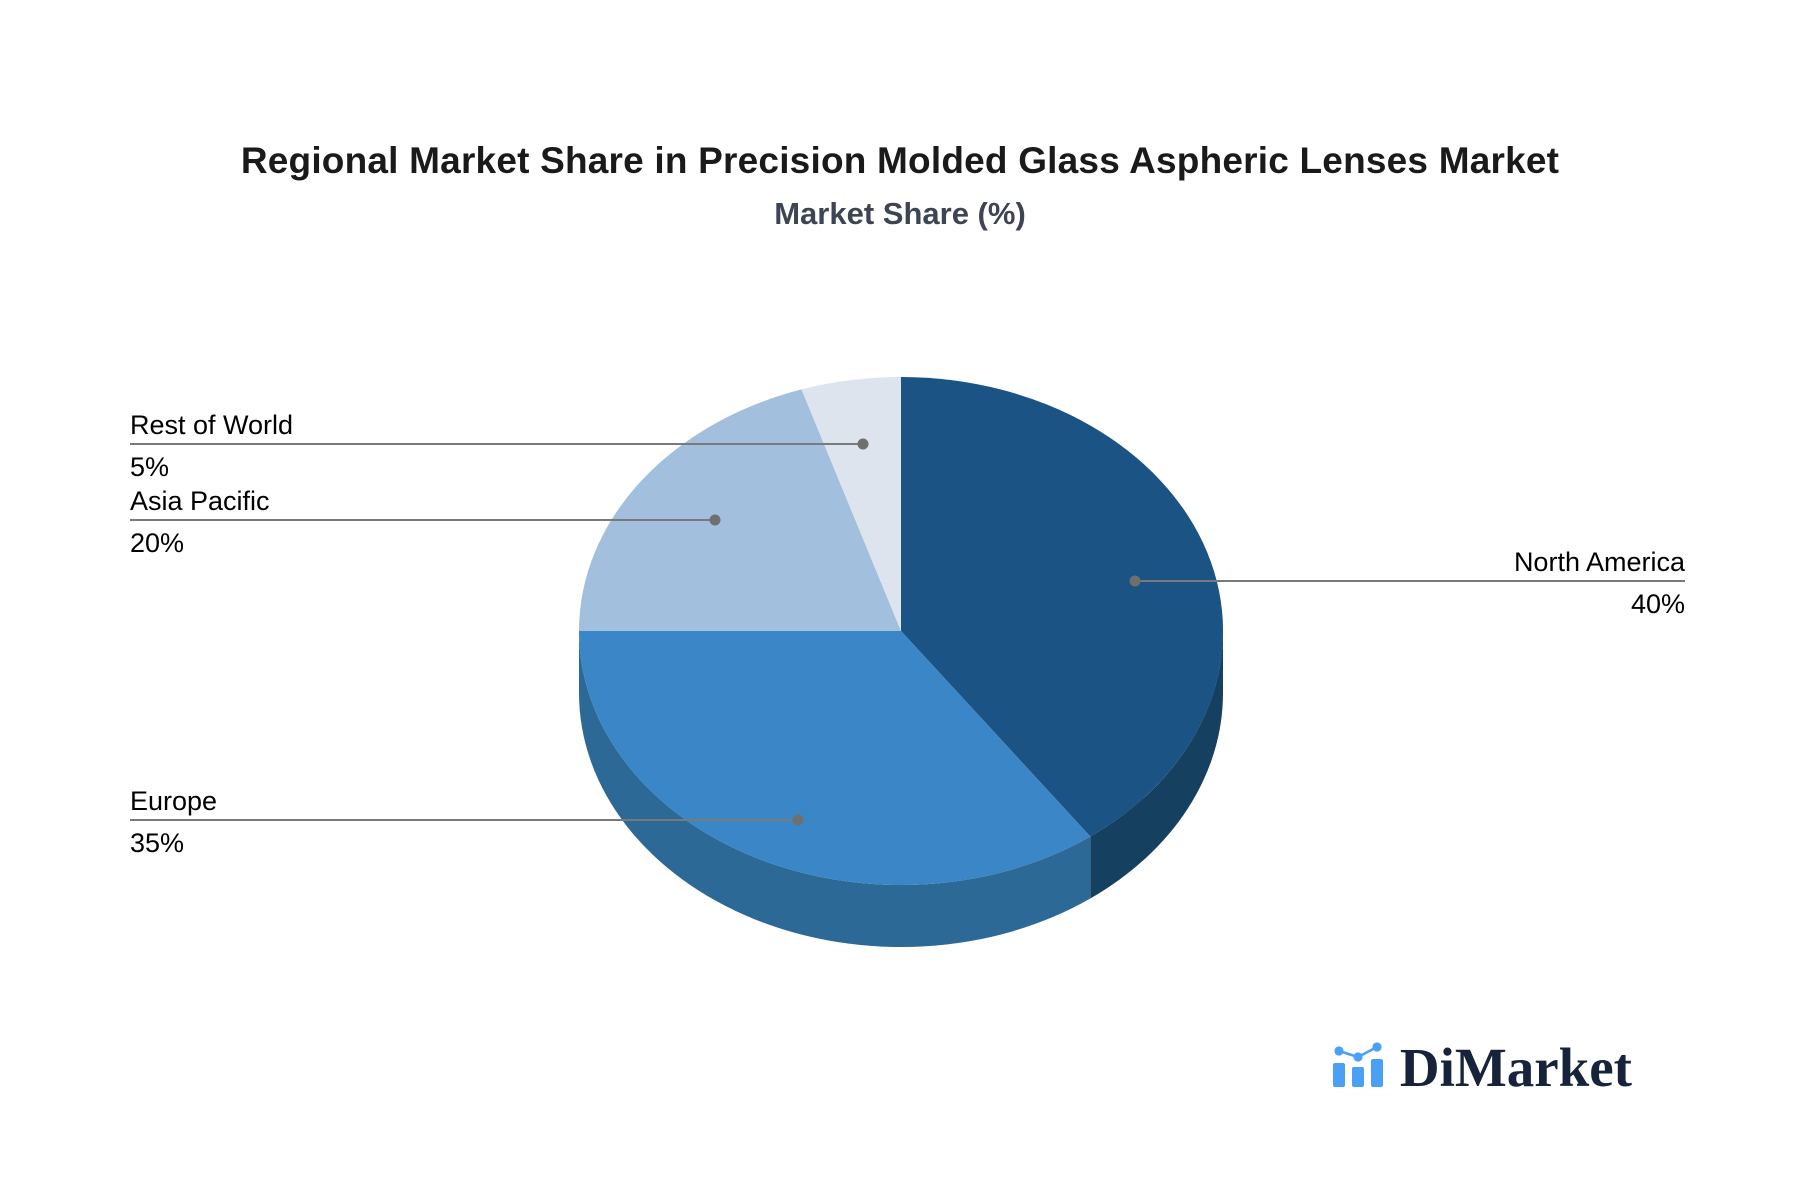  Describe the element at coordinates (798, 820) in the screenshot. I see `leader-dot-europe` at that location.